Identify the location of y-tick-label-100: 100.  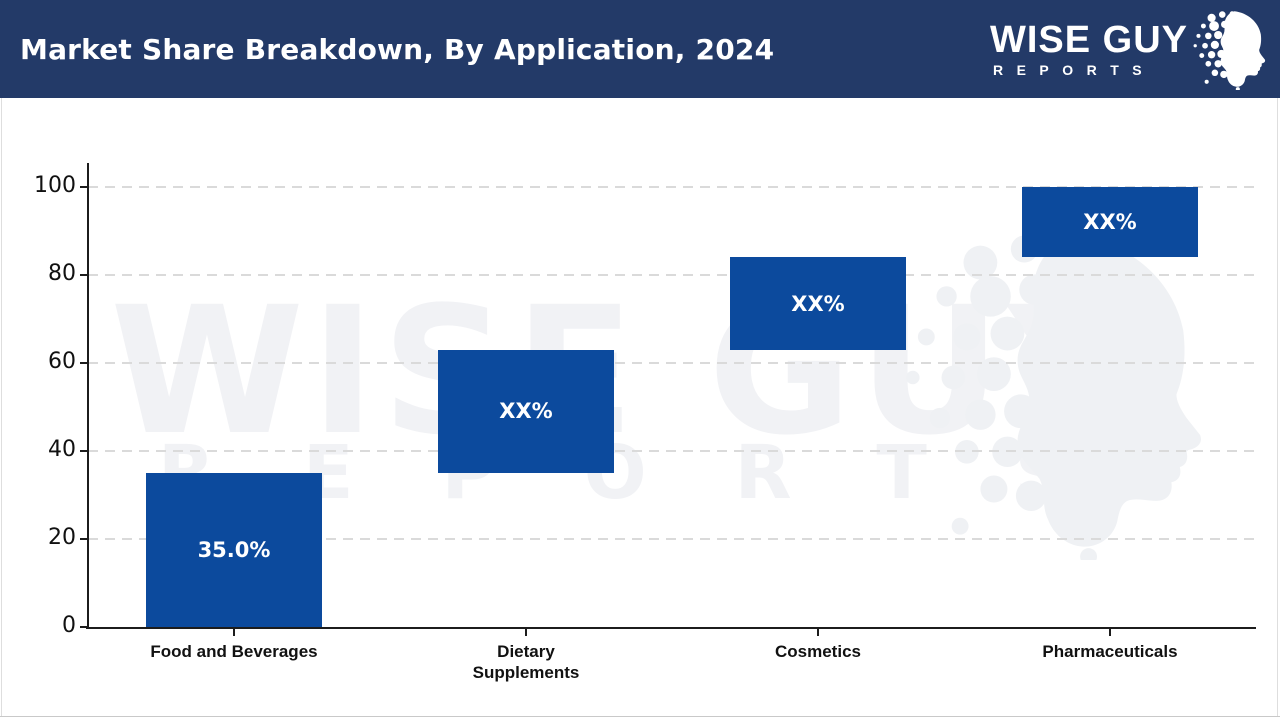
(55, 185).